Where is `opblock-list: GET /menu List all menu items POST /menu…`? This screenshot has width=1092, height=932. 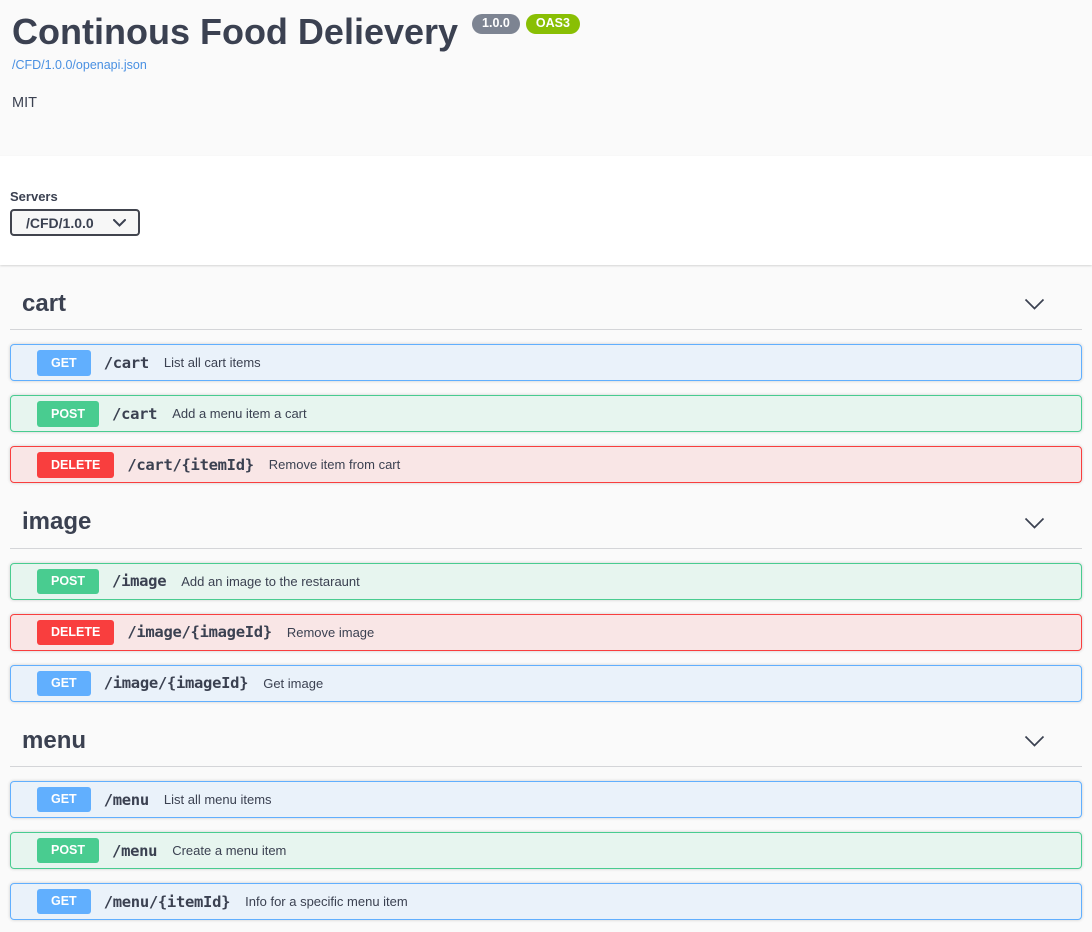
opblock-list: GET /menu List all menu items POST /menu… is located at coordinates (546, 851).